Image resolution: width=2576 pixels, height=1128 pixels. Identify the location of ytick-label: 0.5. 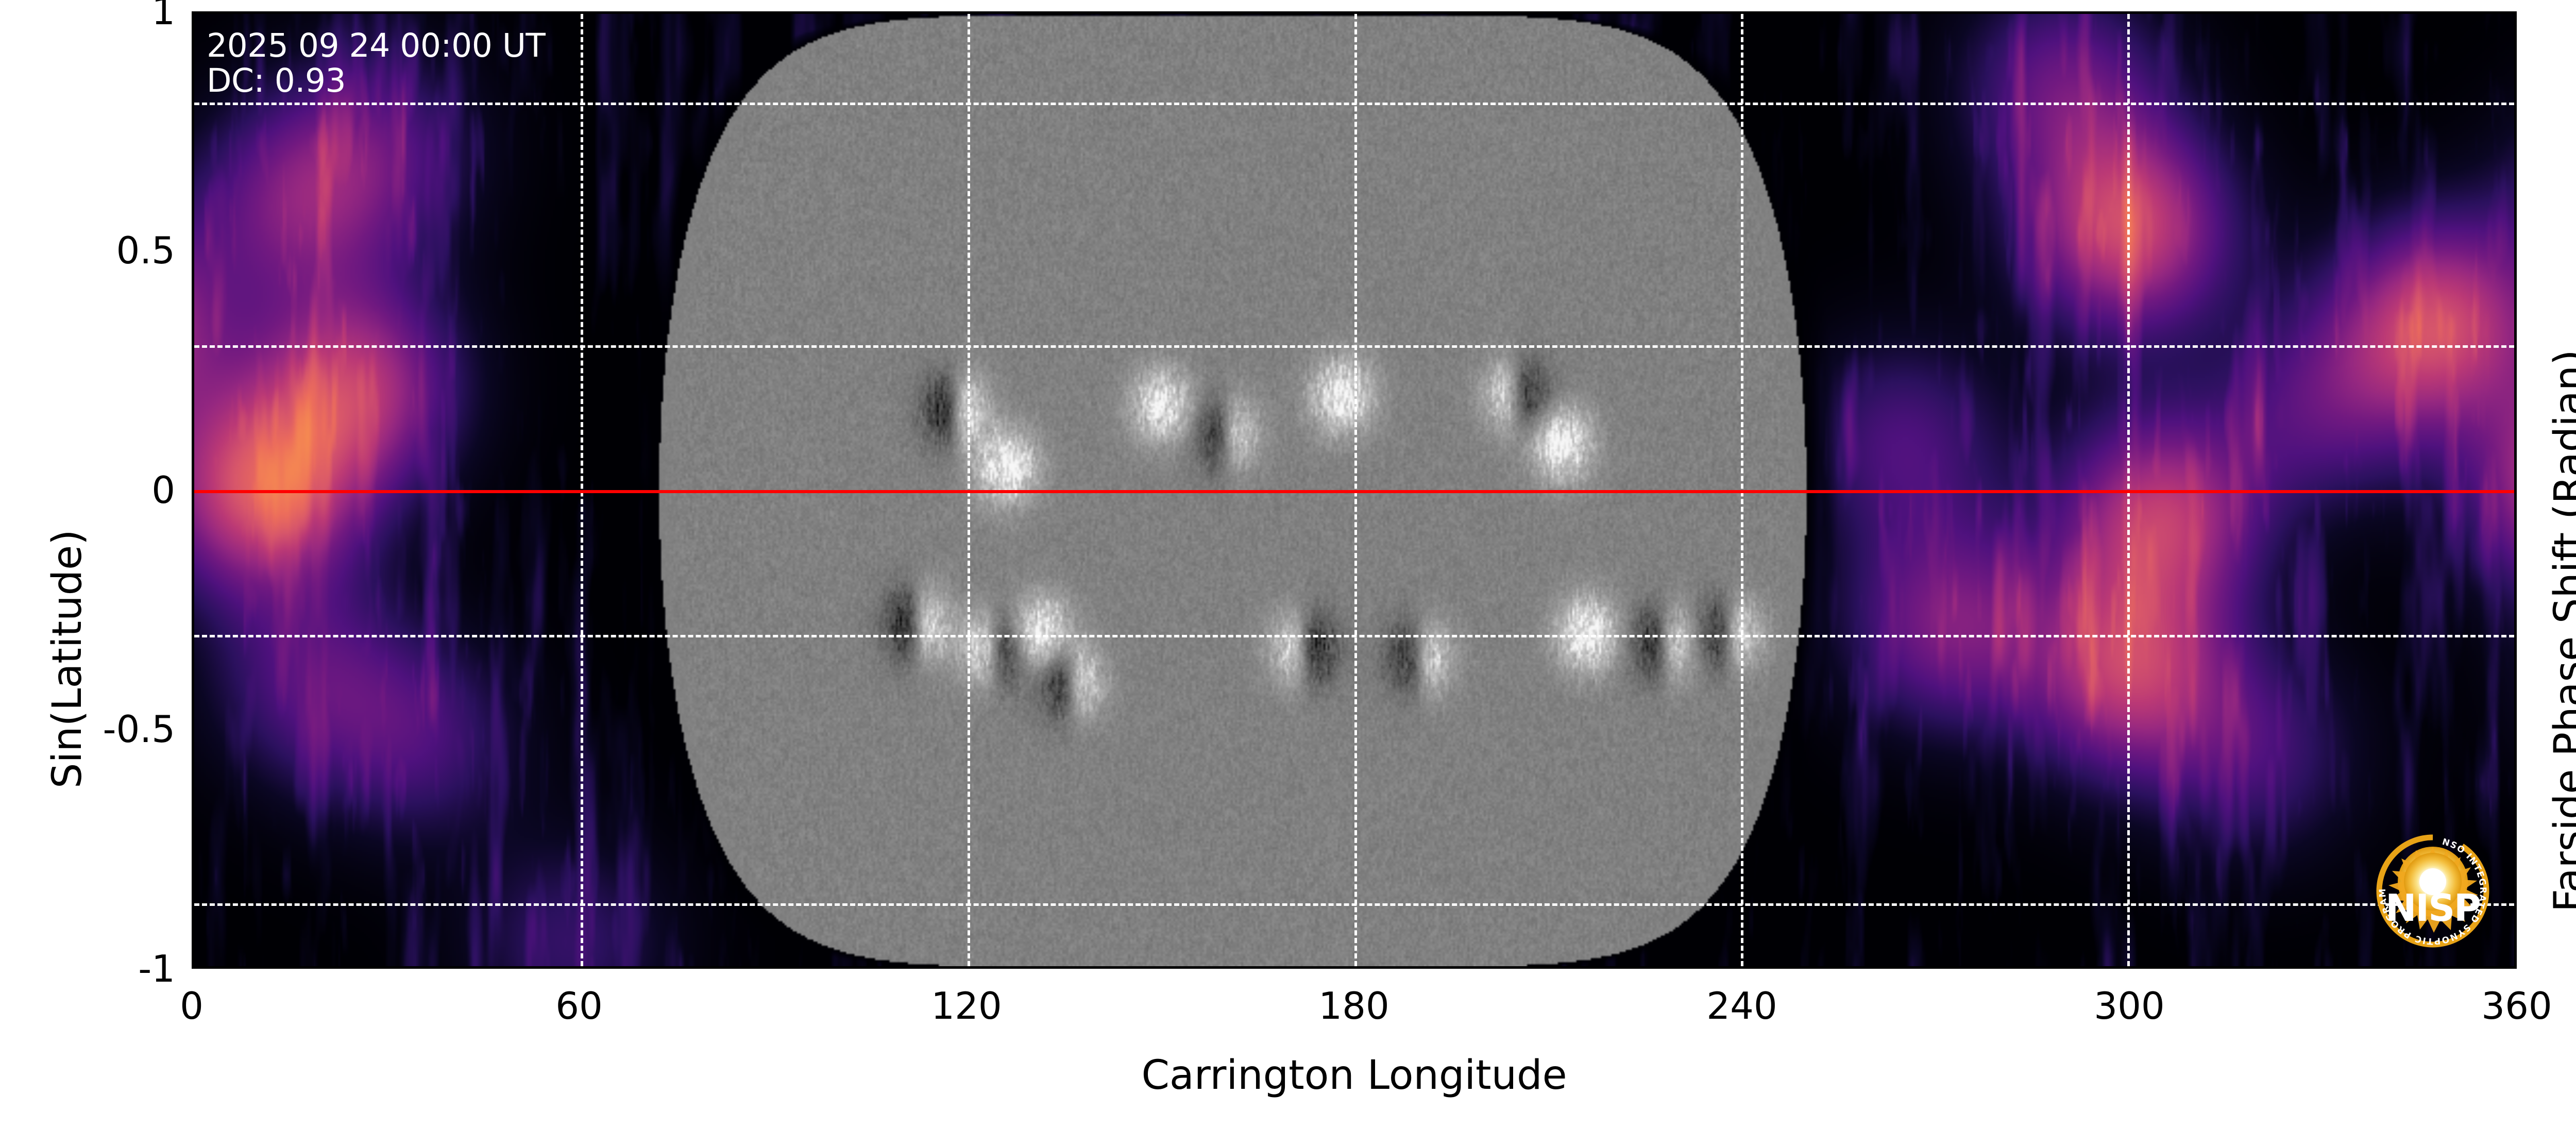
(145, 251).